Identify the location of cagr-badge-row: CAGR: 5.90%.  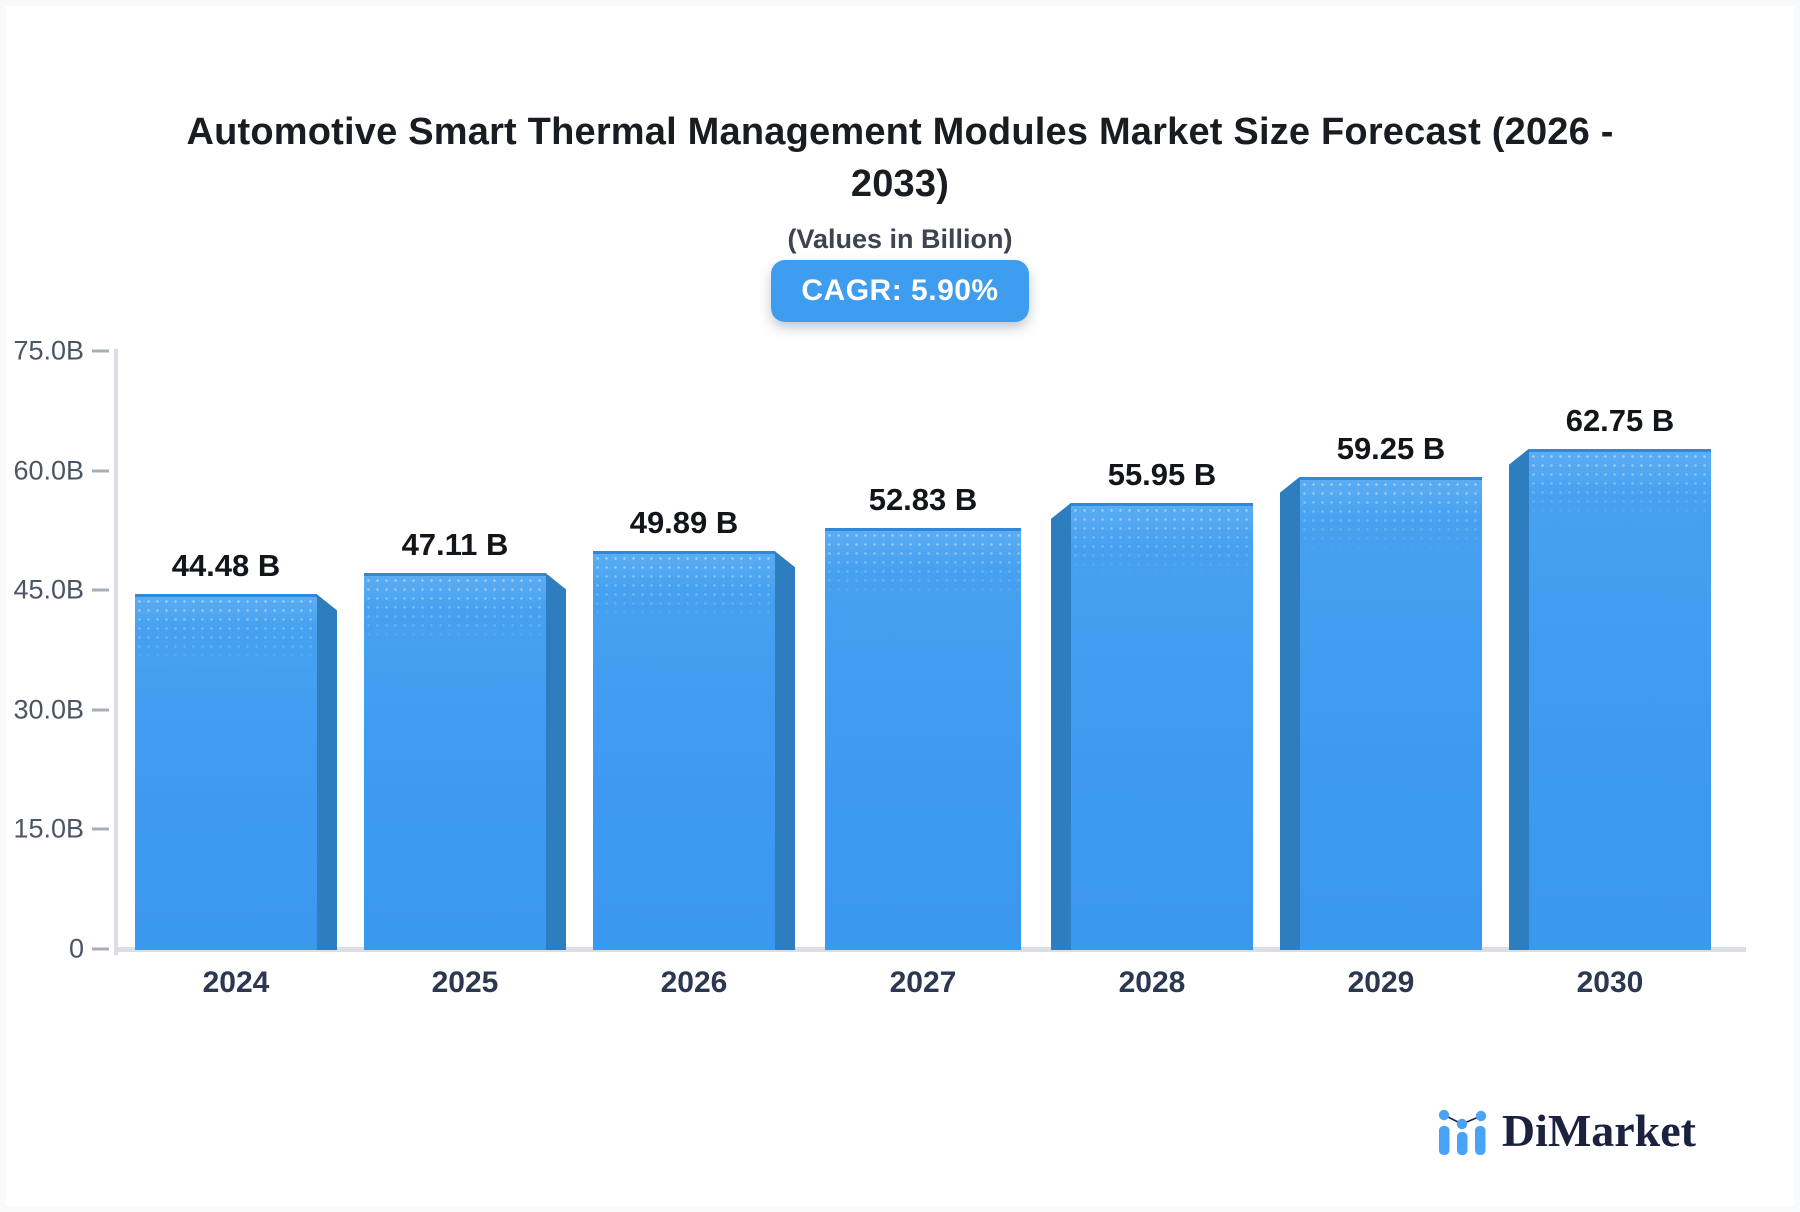
(900, 291).